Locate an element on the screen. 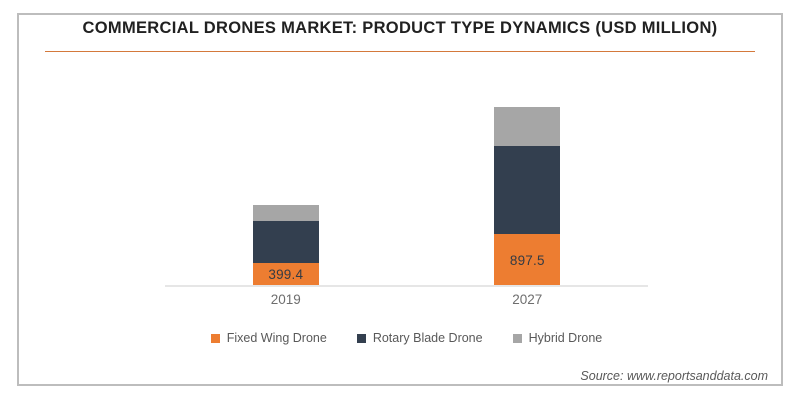 The height and width of the screenshot is (400, 800). stacked-bar-2027: 897.5 is located at coordinates (527, 196).